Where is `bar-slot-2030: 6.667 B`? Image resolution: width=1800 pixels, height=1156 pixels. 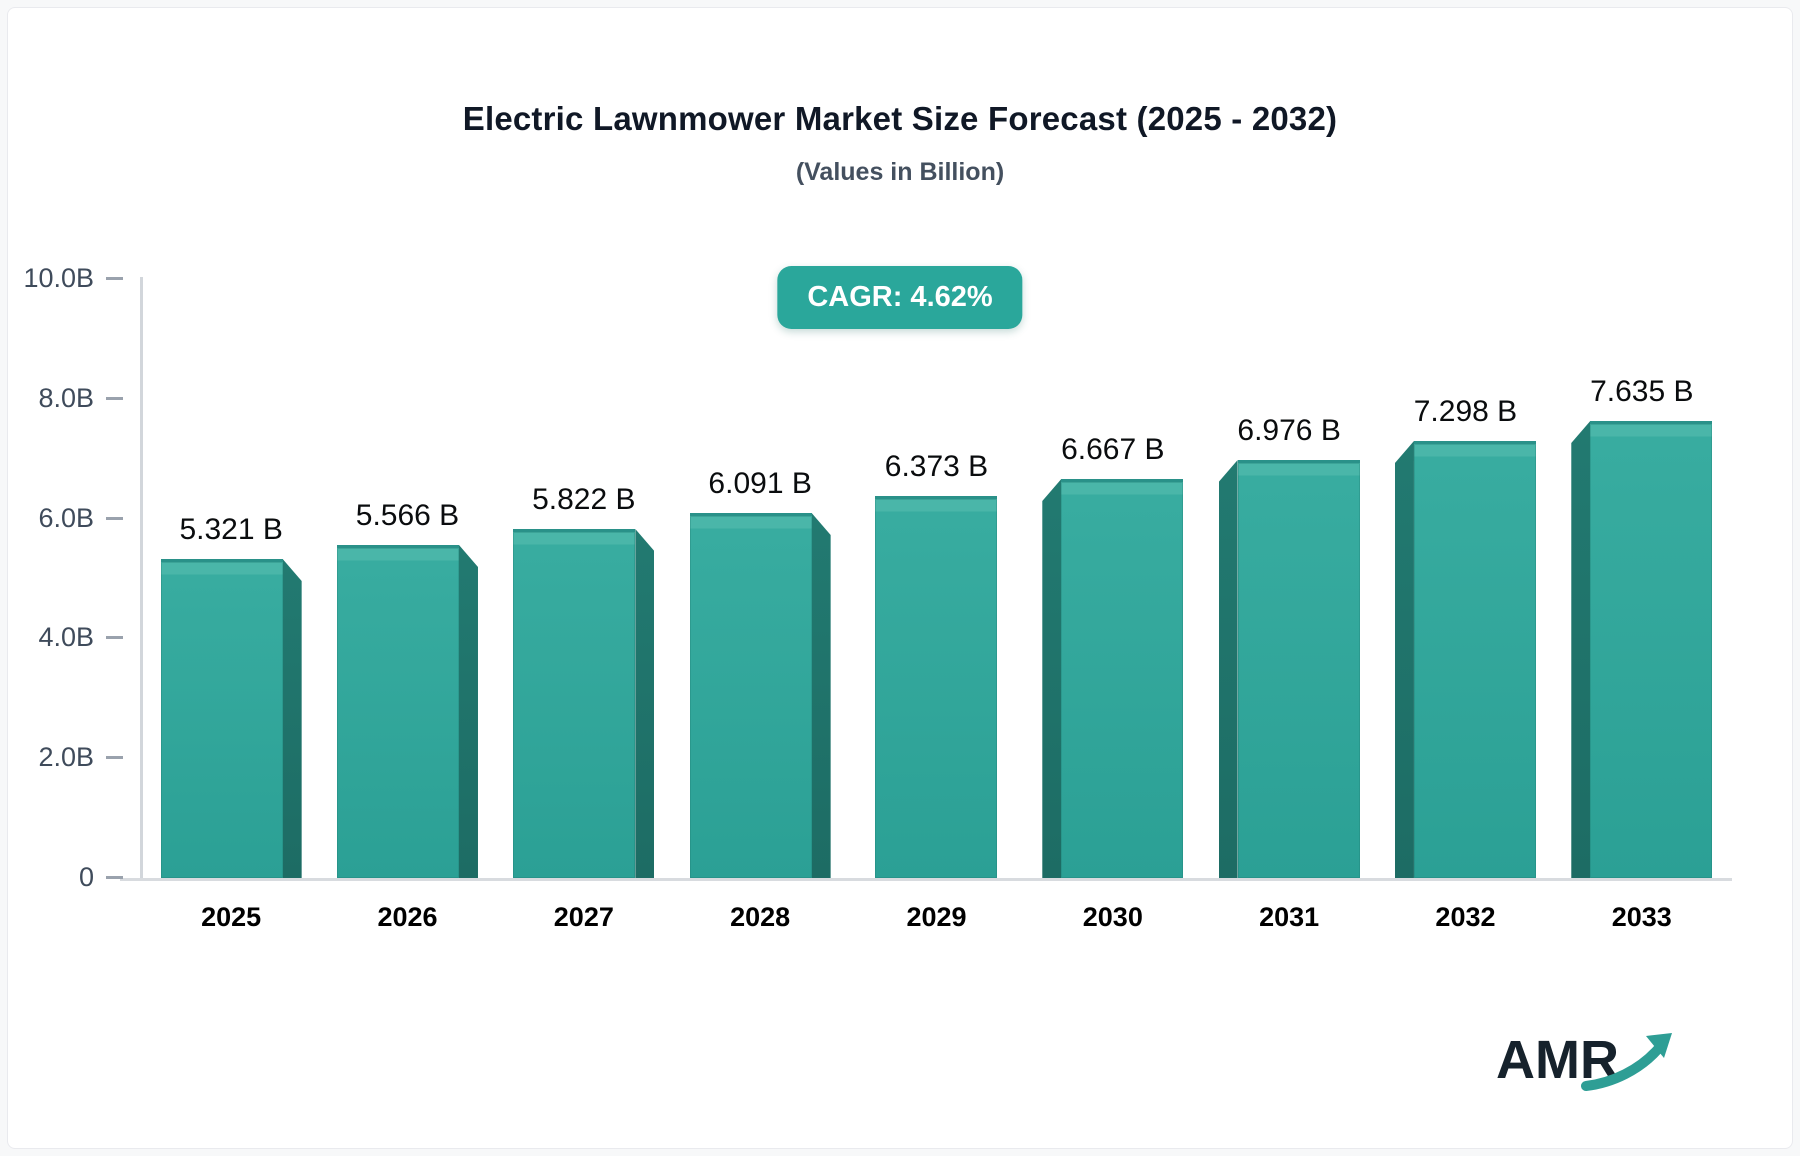 bar-slot-2030: 6.667 B is located at coordinates (1113, 578).